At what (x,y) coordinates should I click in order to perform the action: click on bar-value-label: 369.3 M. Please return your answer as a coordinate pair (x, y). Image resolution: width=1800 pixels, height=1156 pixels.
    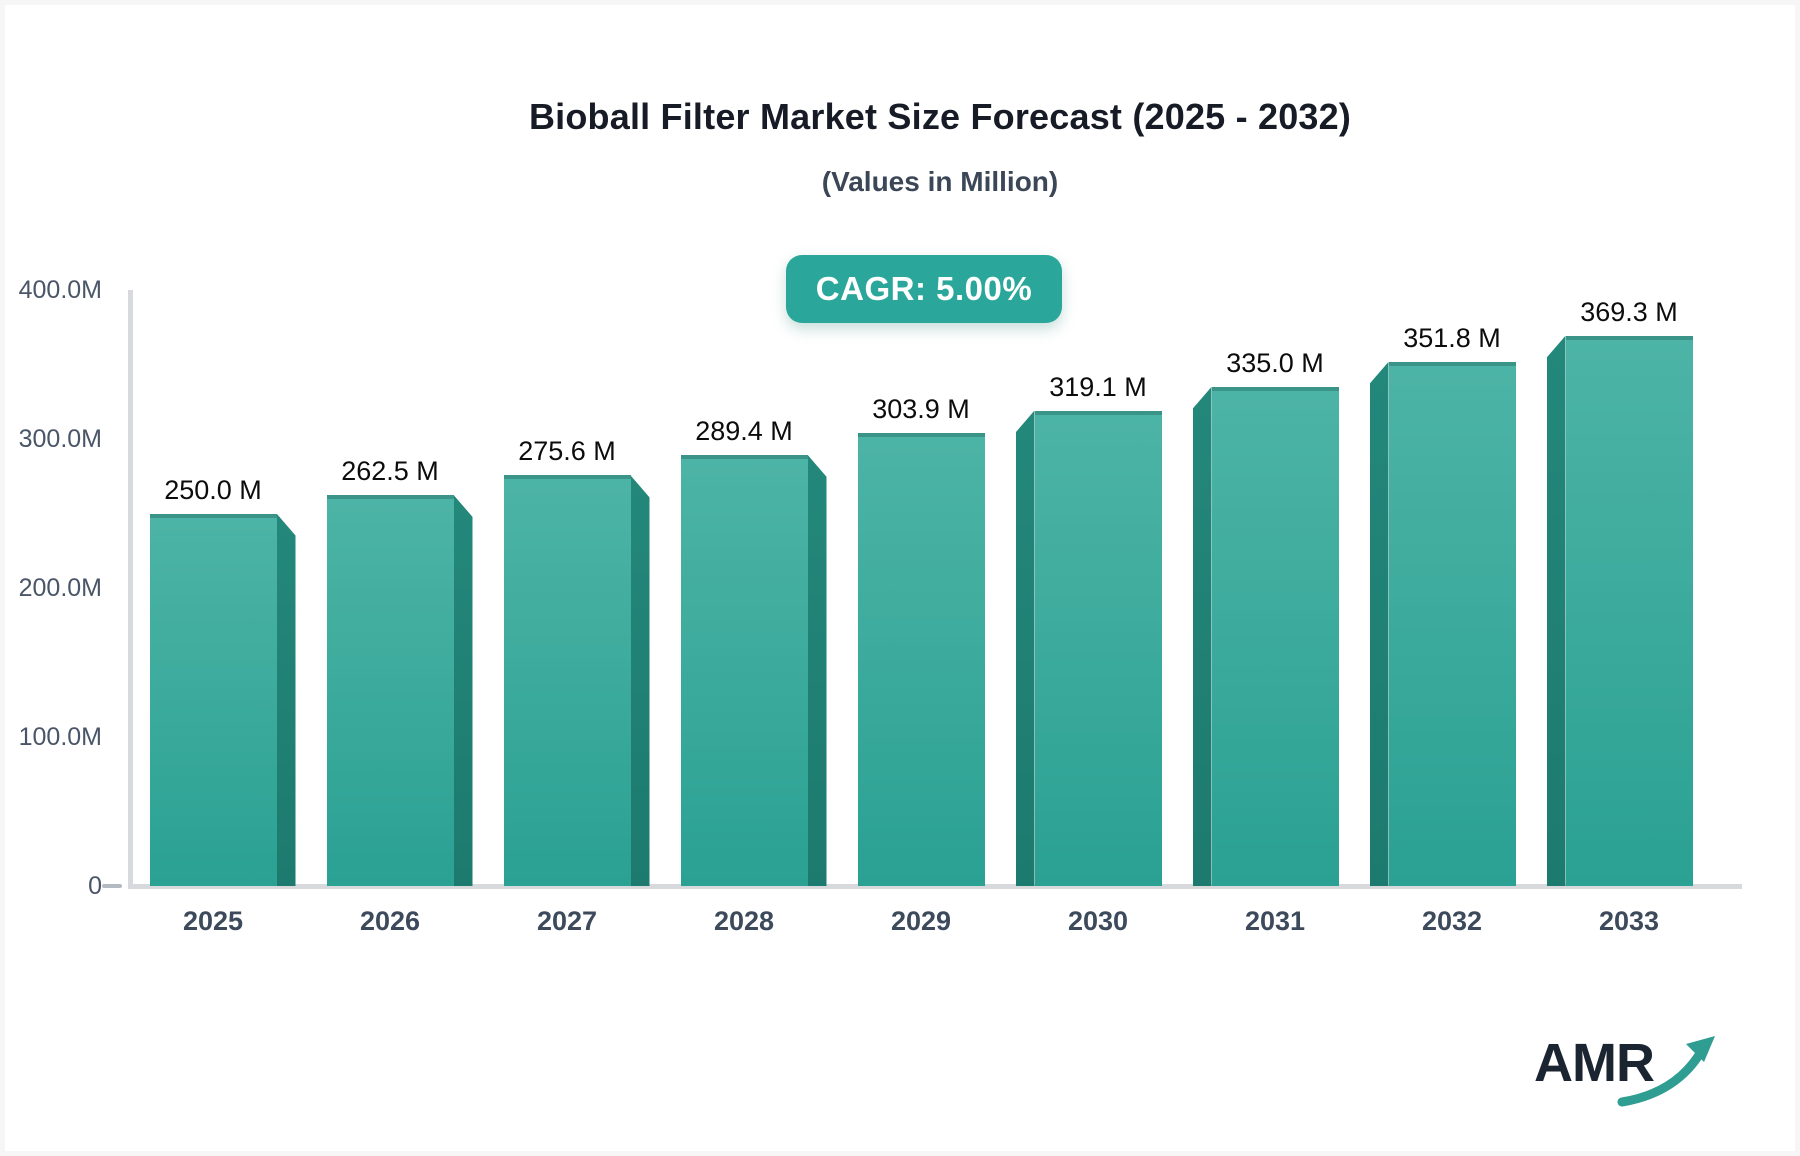
    Looking at the image, I should click on (1629, 311).